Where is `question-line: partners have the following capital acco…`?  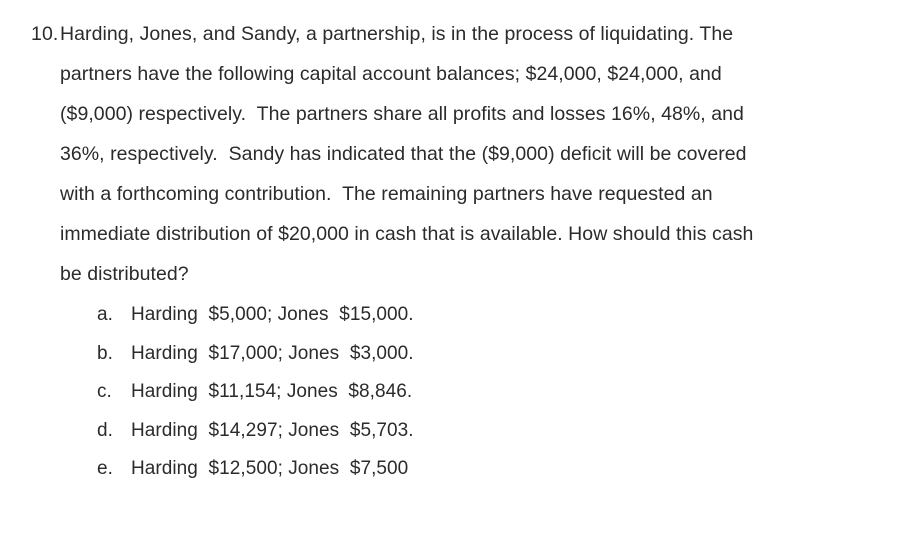 question-line: partners have the following capital acco… is located at coordinates (391, 74).